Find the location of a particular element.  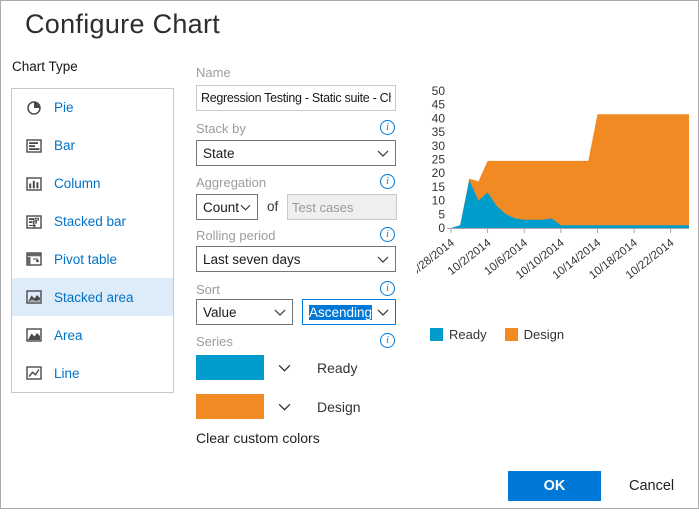

stack-by-label: Stack by is located at coordinates (221, 128).